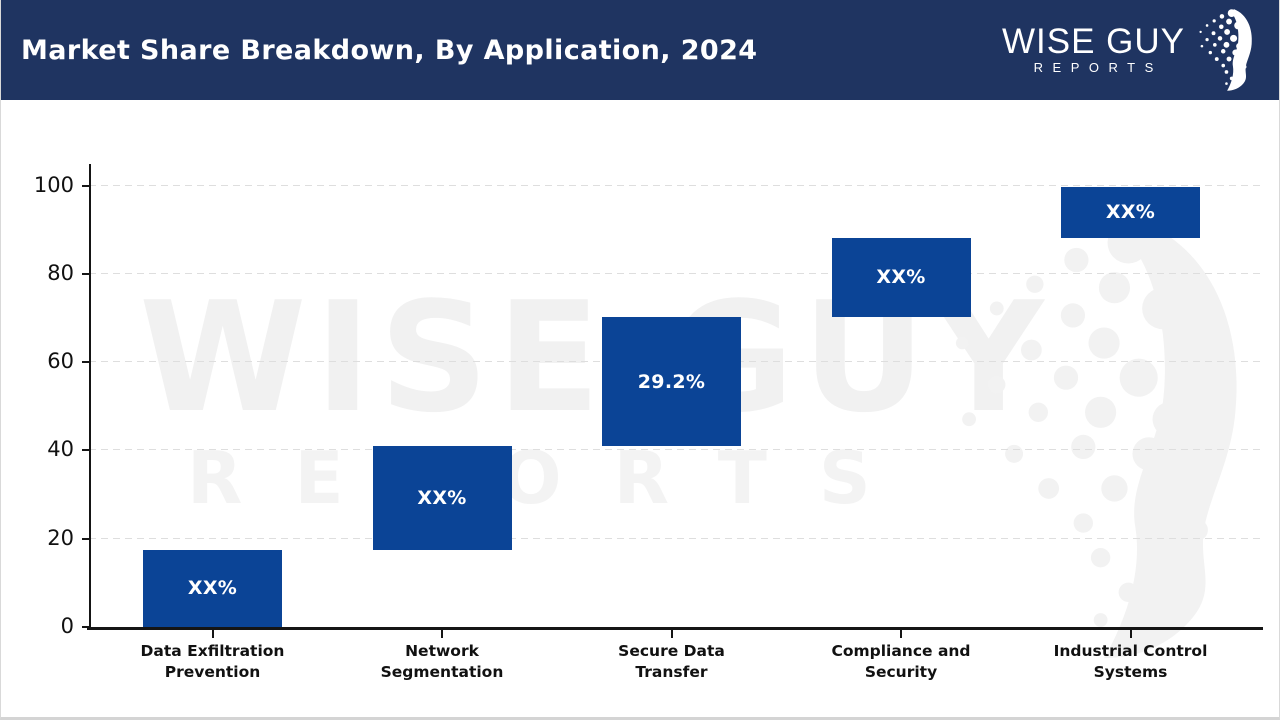 Image resolution: width=1280 pixels, height=720 pixels. Describe the element at coordinates (1225, 50) in the screenshot. I see `logo-head-icon` at that location.